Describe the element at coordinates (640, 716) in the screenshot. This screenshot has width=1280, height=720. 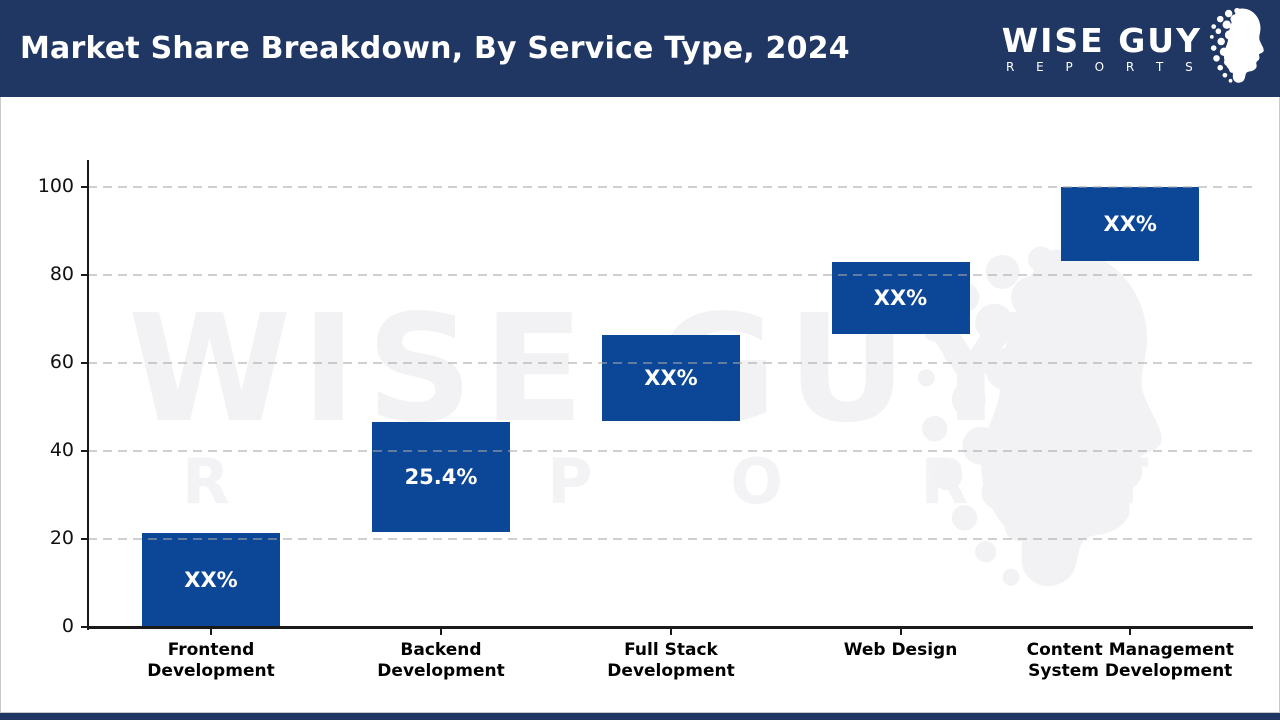
I see `footer-bar` at that location.